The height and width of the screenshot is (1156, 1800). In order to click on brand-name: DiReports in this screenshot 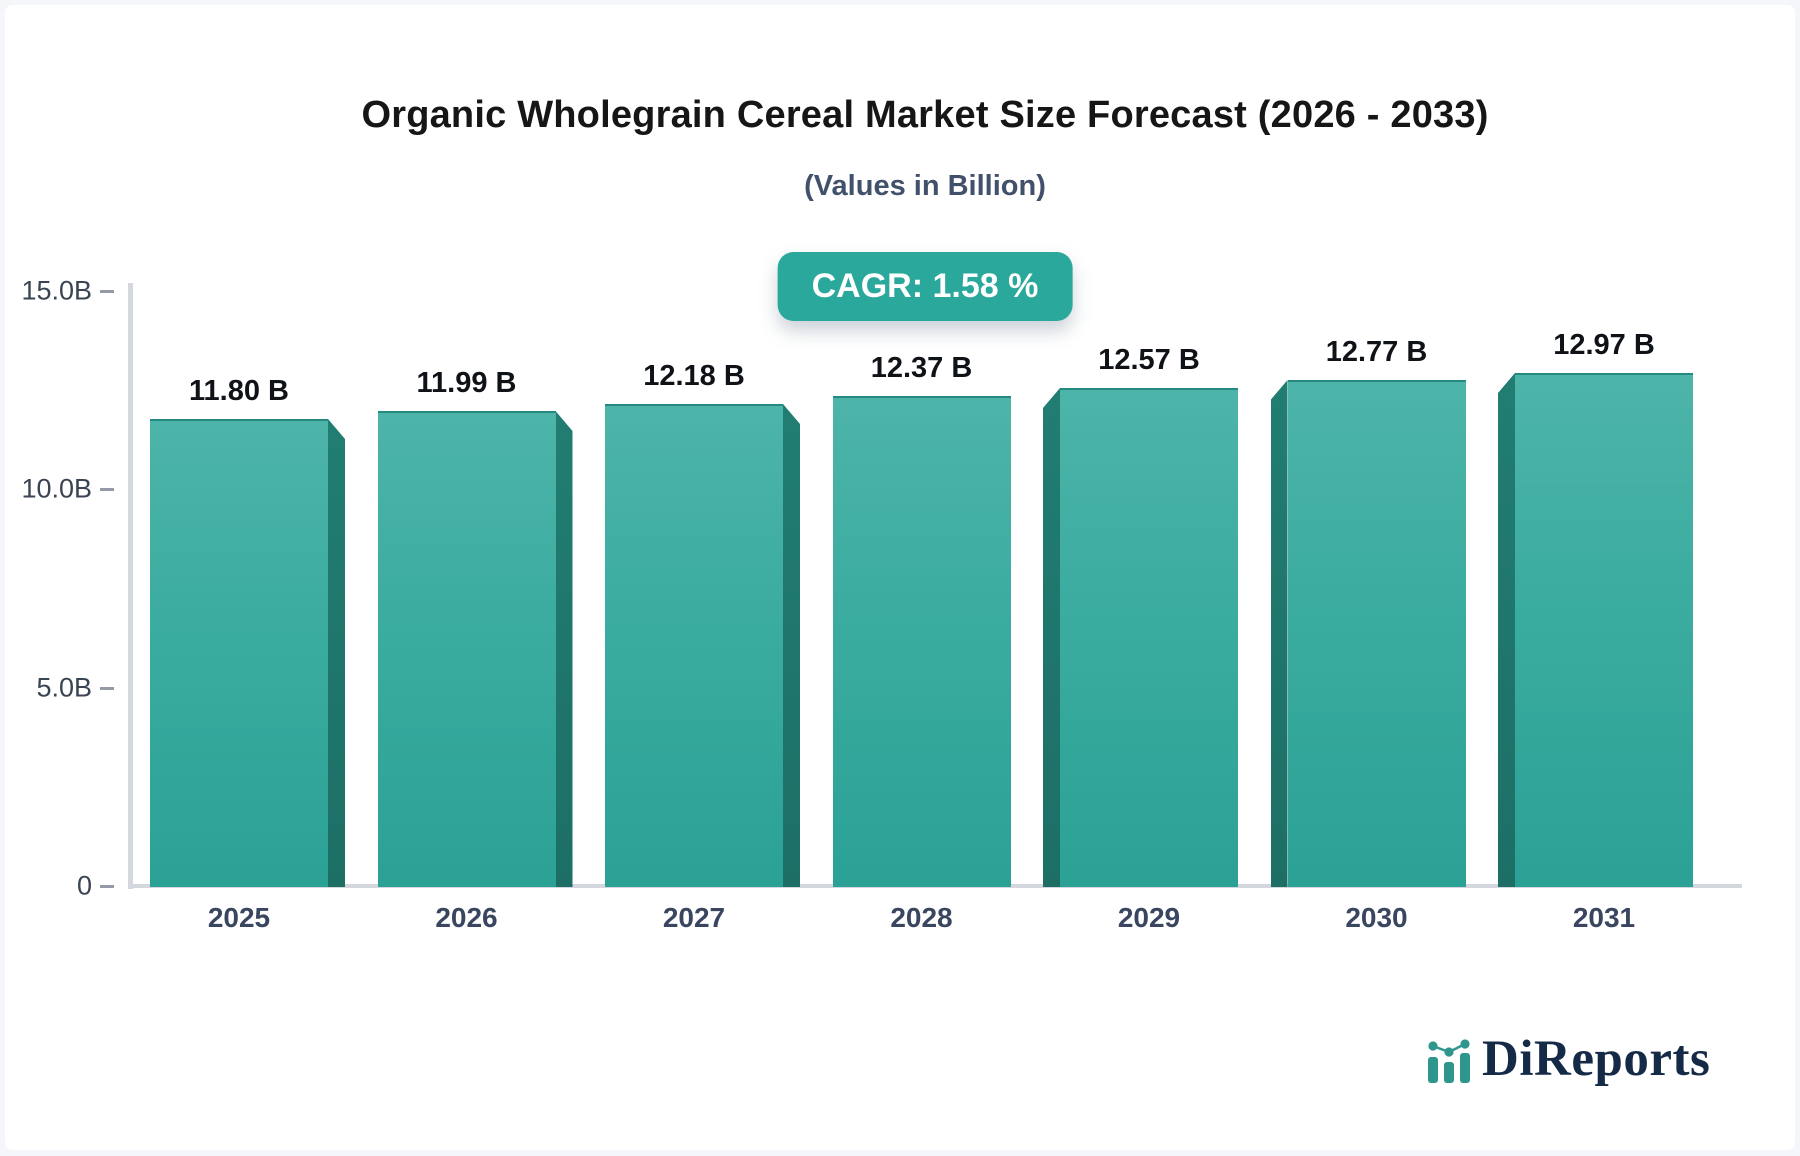, I will do `click(1596, 1059)`.